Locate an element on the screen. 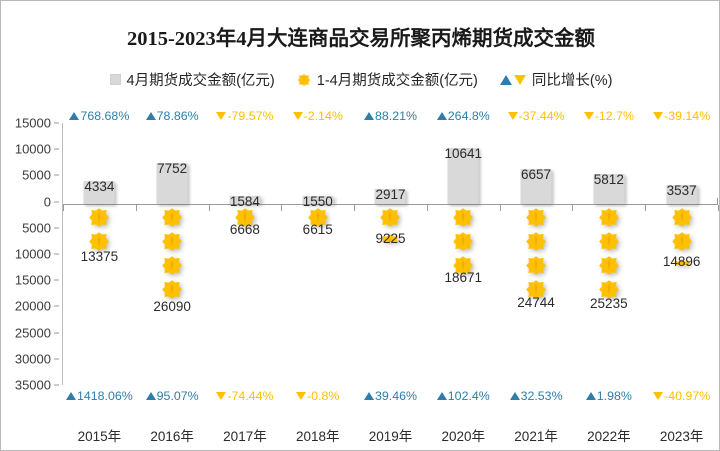  chart-column: 1584 6668 is located at coordinates (245, 254).